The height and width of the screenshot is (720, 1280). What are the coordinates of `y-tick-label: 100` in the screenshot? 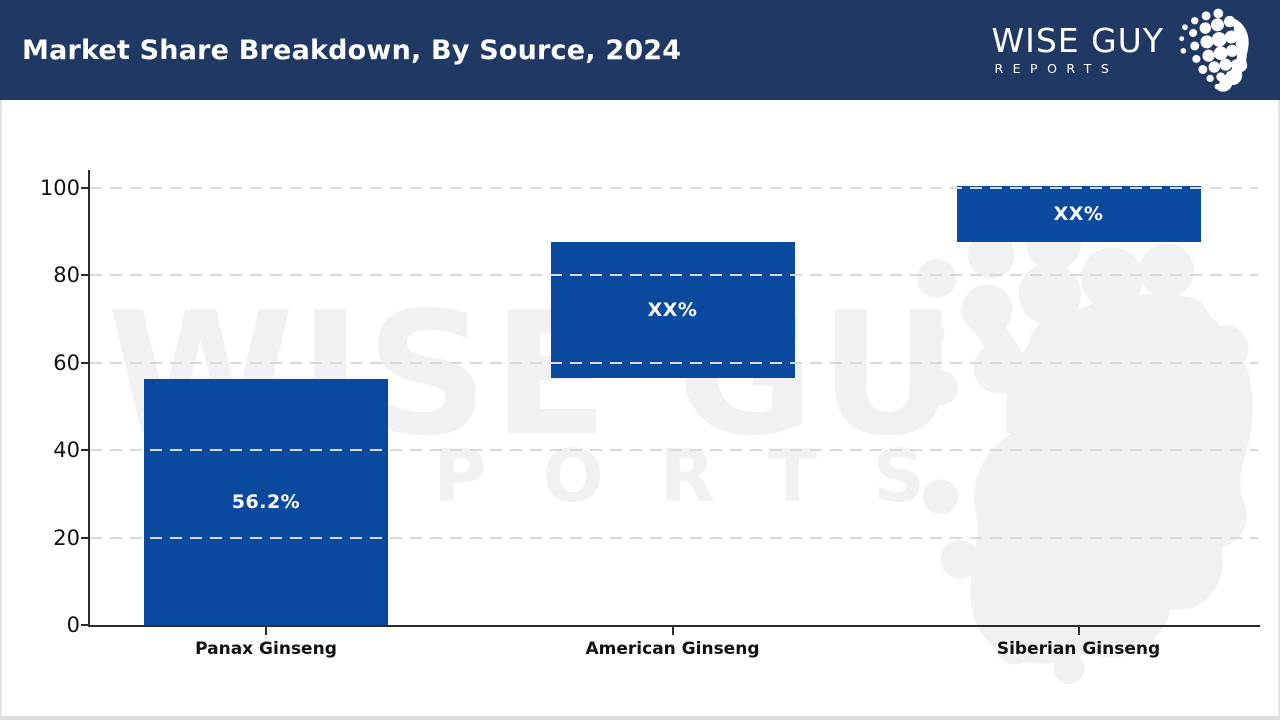 It's located at (59, 187).